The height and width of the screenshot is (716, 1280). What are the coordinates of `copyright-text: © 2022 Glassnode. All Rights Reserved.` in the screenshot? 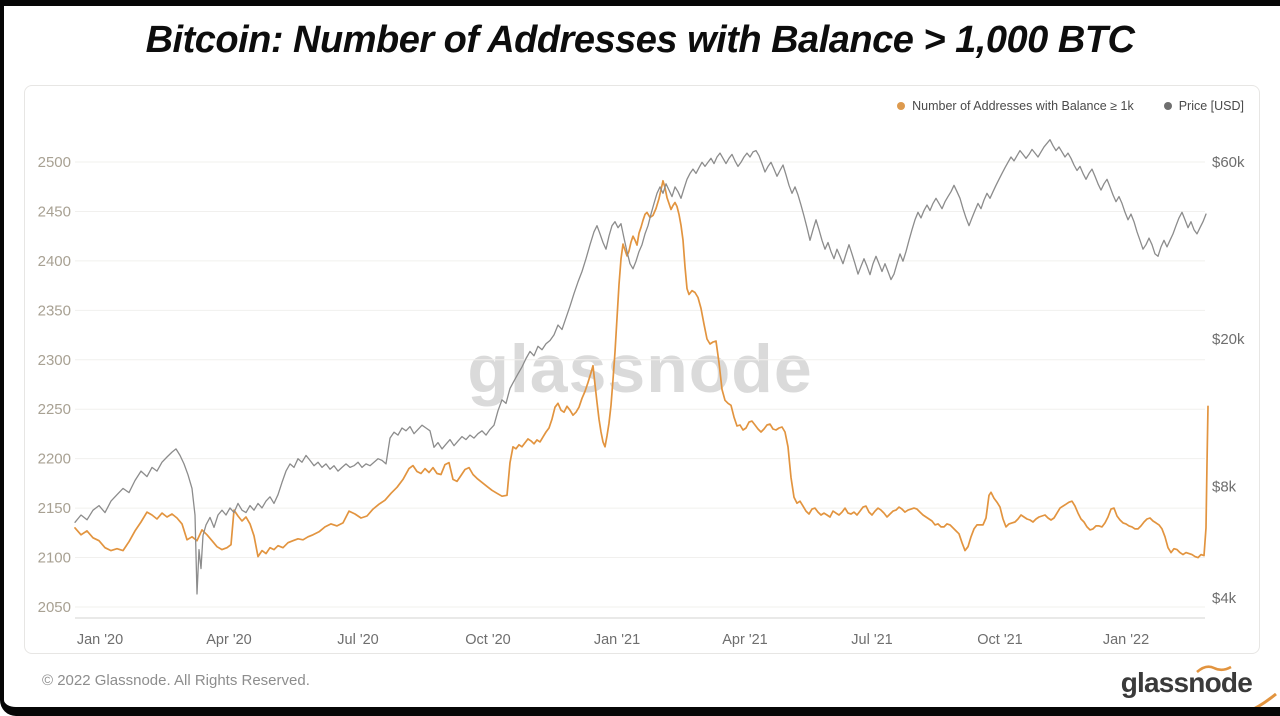 It's located at (176, 680).